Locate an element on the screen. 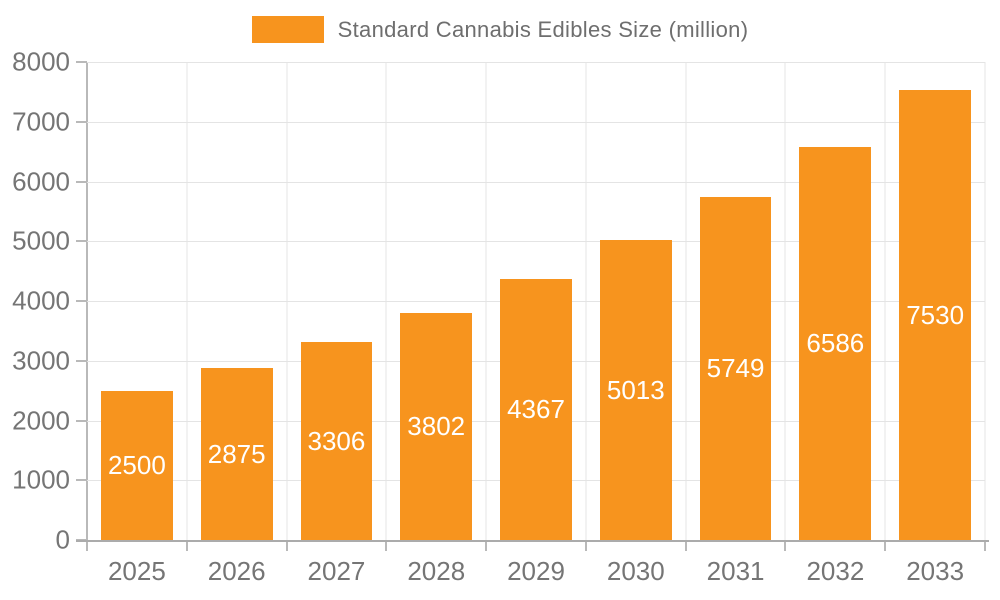 The width and height of the screenshot is (1000, 600). bar-value-label: 6586 is located at coordinates (835, 342).